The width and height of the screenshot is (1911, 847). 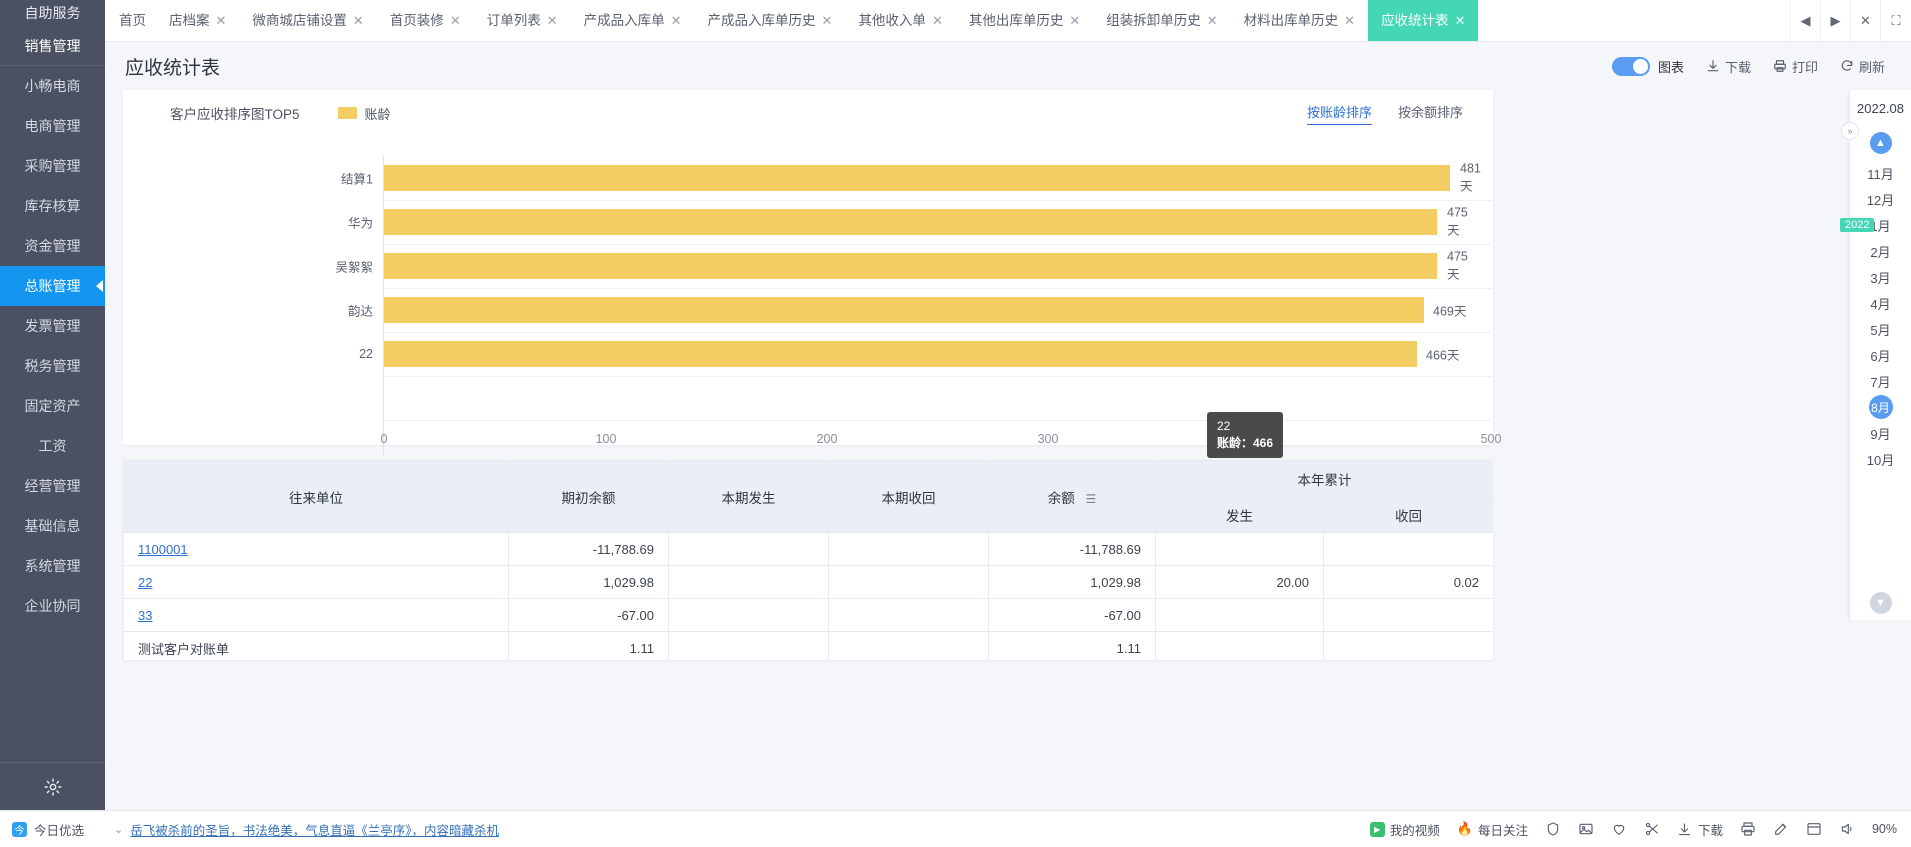 I want to click on cell-unit: 1100001, so click(x=316, y=549).